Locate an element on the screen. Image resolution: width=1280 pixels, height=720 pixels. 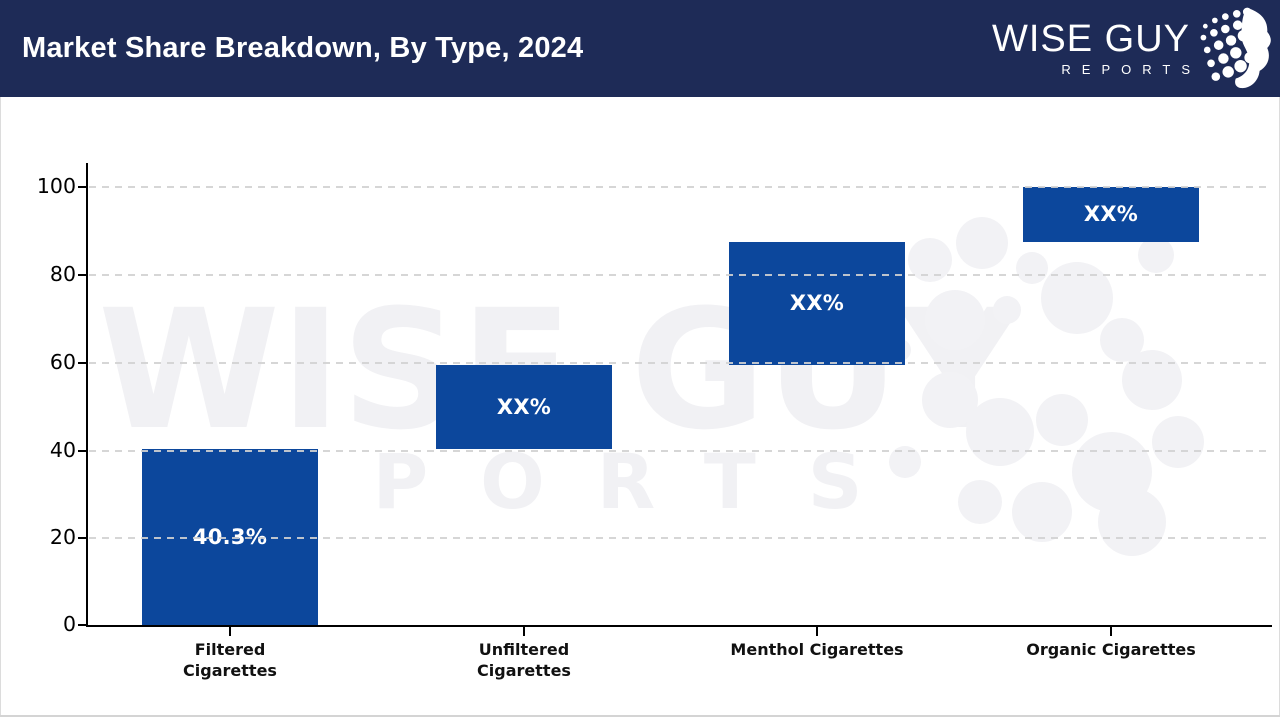
y-tick-label: 100 is located at coordinates (56, 186).